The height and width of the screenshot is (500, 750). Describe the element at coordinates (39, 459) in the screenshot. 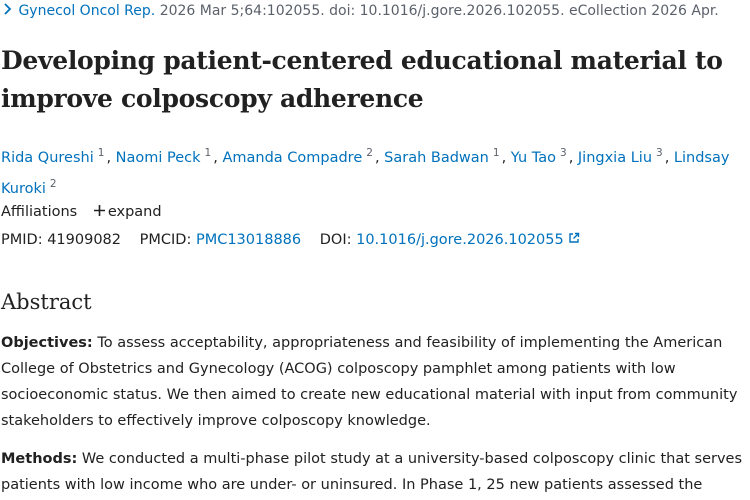

I see `section-label: Methods:` at that location.